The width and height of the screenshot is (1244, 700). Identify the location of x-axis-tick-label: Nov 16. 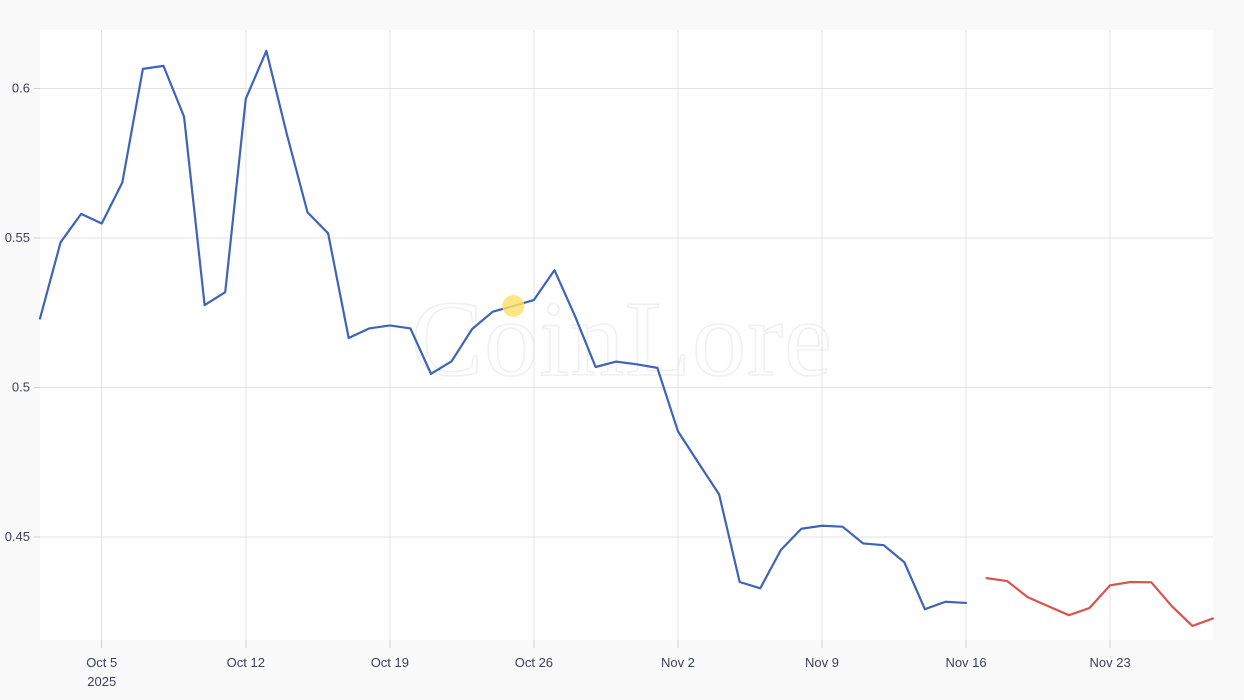
(965, 662).